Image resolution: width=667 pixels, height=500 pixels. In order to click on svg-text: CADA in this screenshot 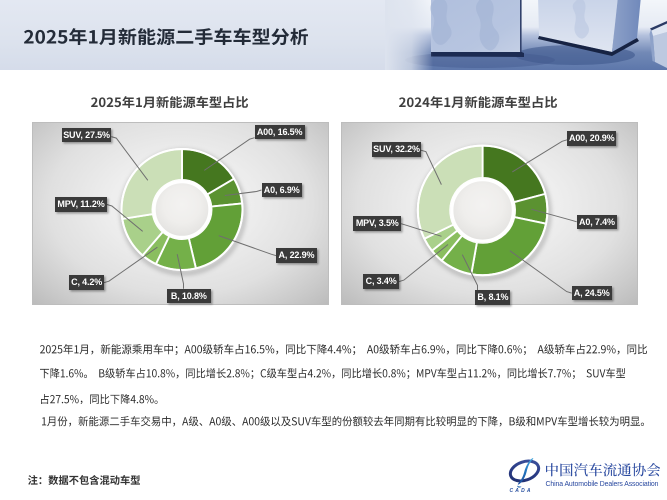, I will do `click(521, 490)`.